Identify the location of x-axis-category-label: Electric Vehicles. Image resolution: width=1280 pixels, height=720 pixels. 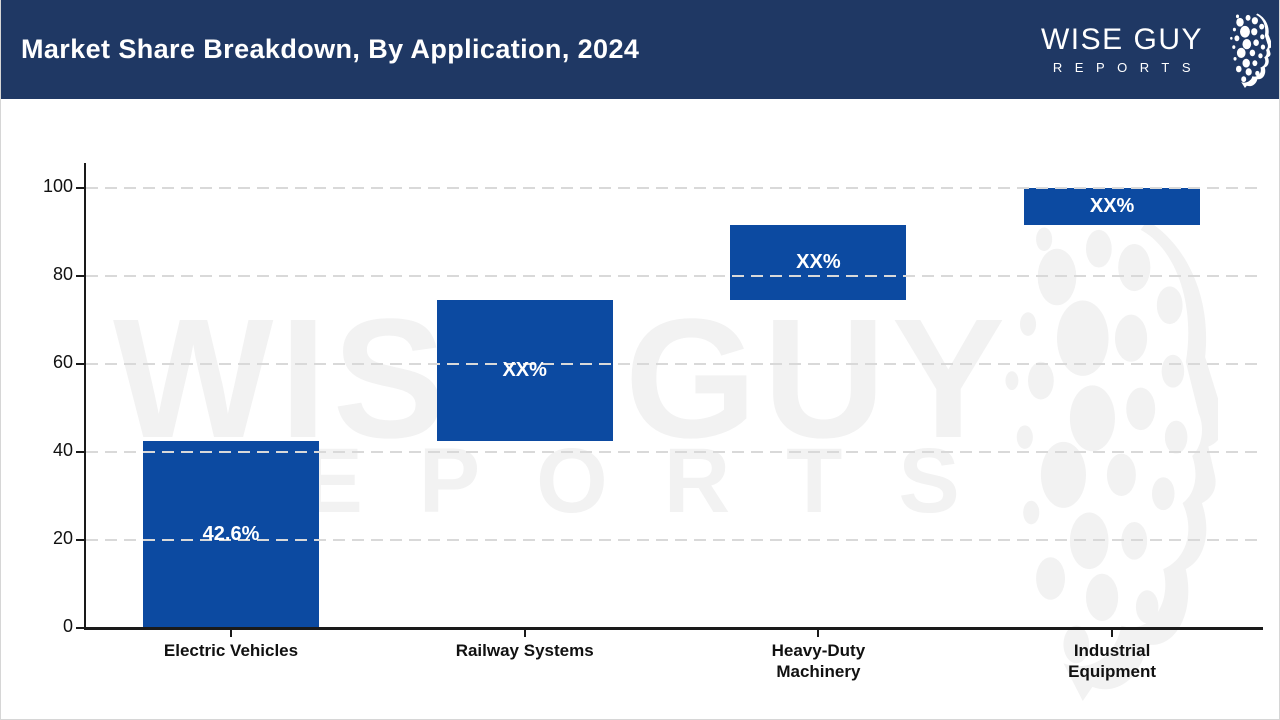
(231, 650).